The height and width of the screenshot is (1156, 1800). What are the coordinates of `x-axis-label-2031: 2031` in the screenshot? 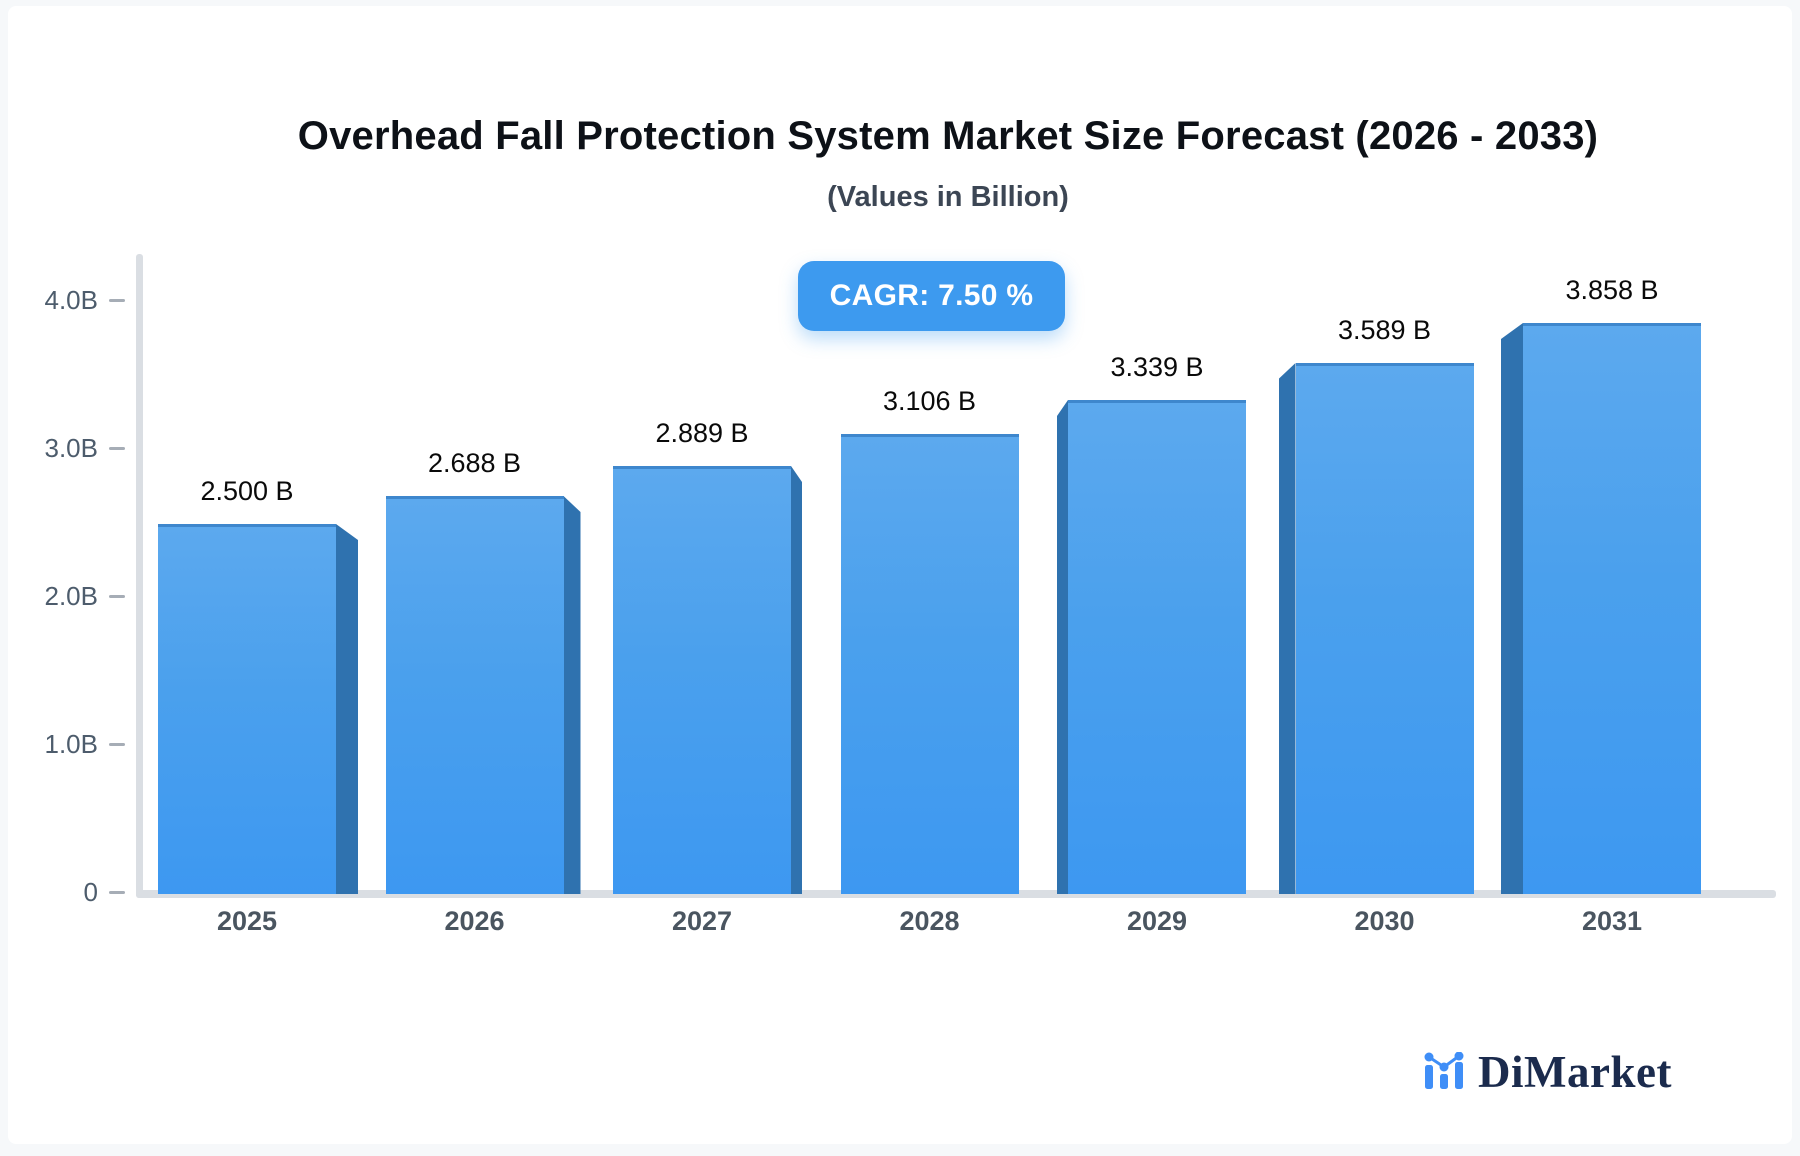 It's located at (1612, 921).